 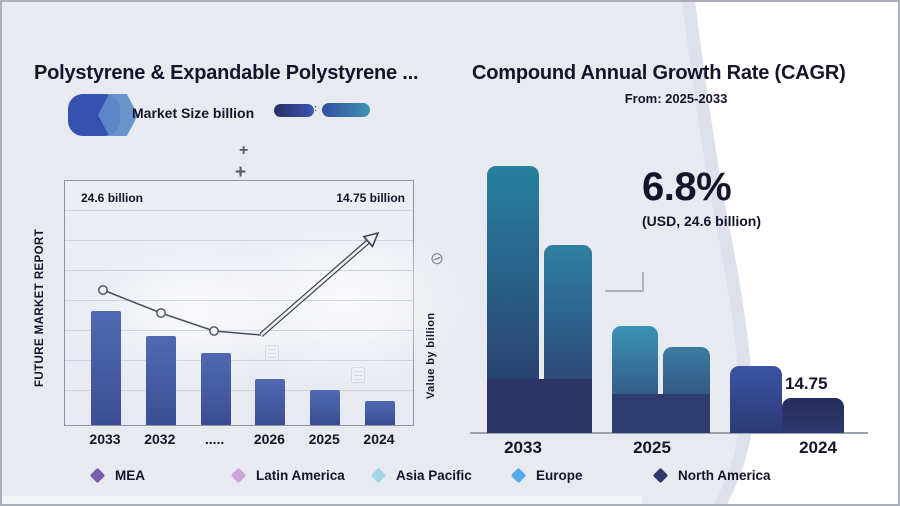 What do you see at coordinates (300, 475) in the screenshot?
I see `legend-label: Latin America` at bounding box center [300, 475].